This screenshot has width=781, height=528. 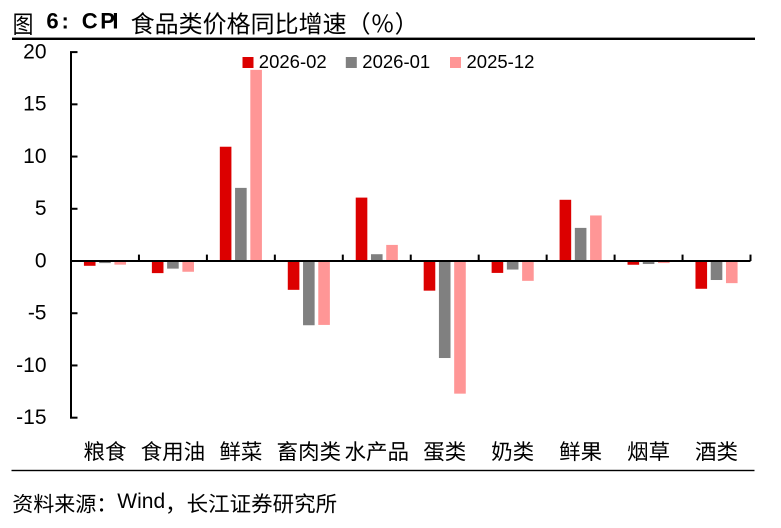 I want to click on svg-text: -10, so click(x=31, y=365).